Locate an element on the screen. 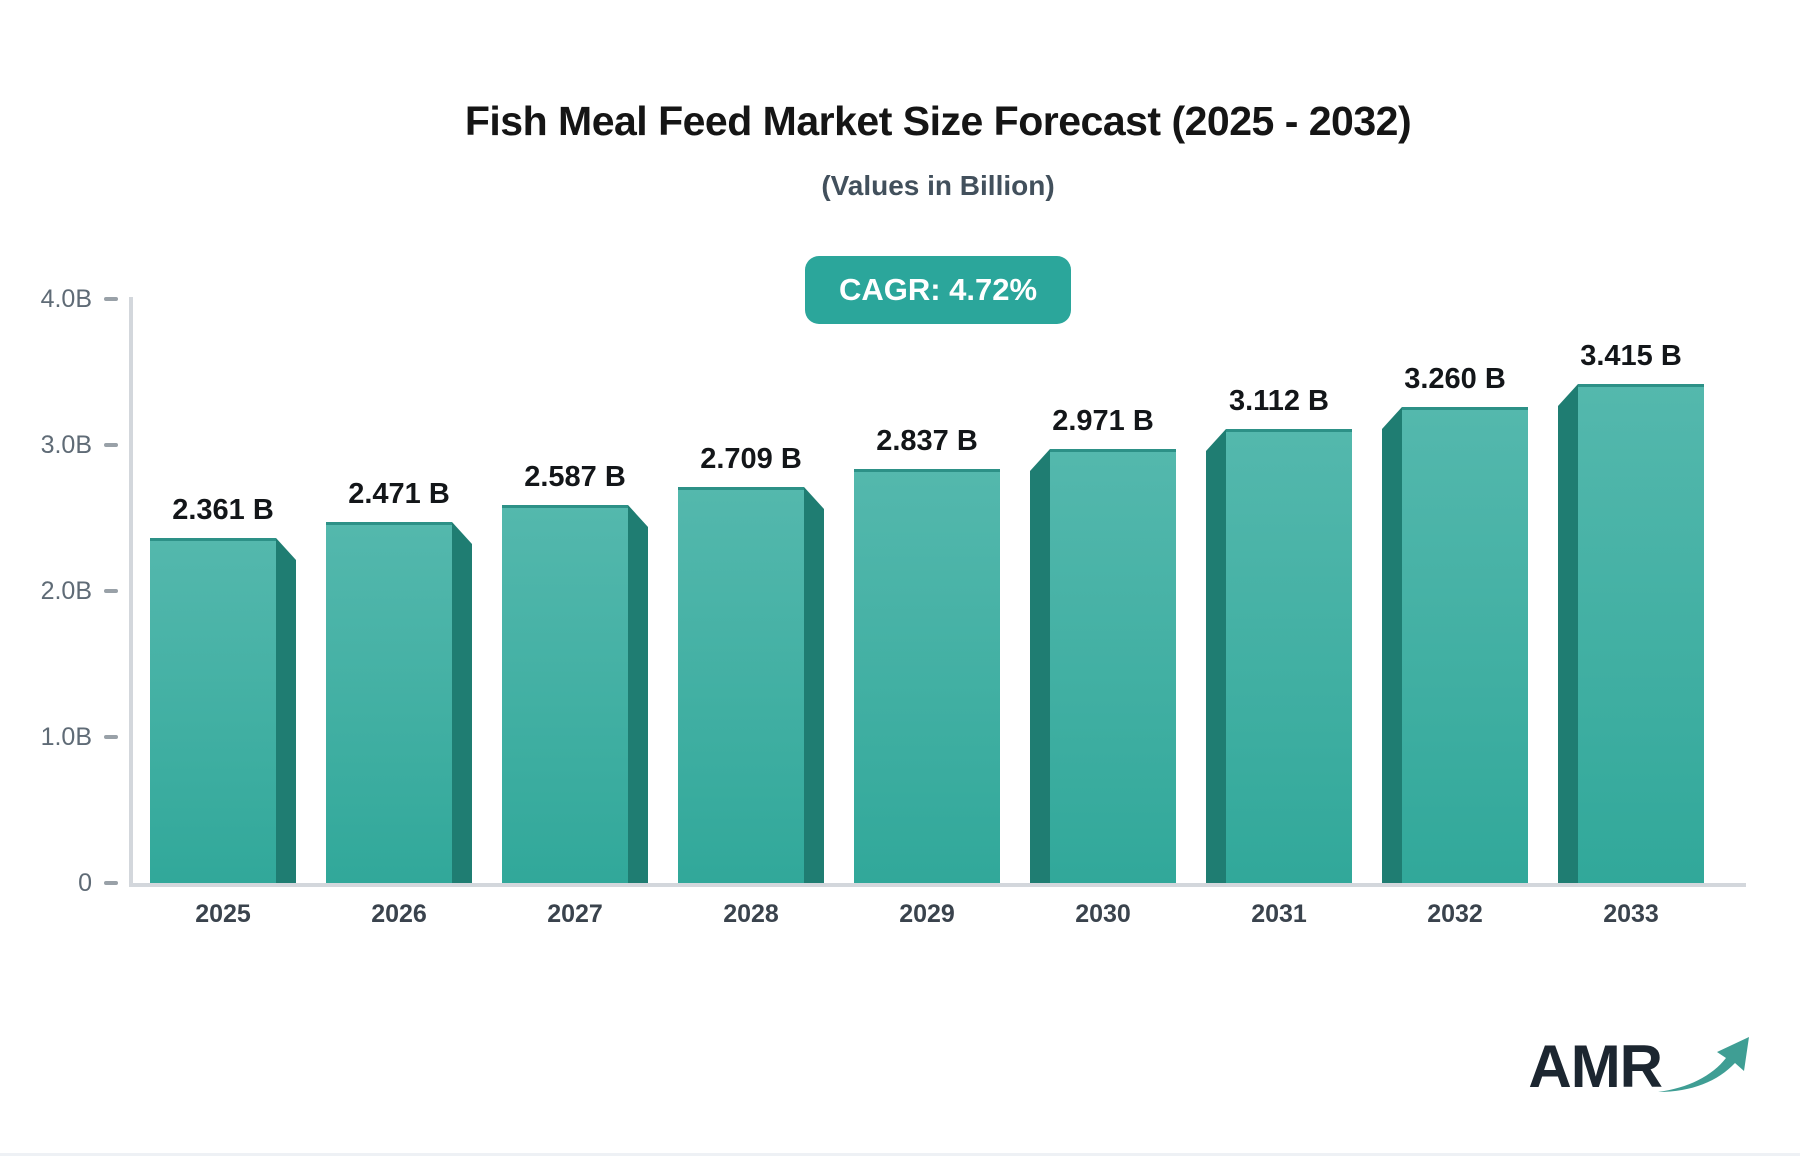 The height and width of the screenshot is (1156, 1800). bar-value-label: 2.709 B is located at coordinates (751, 459).